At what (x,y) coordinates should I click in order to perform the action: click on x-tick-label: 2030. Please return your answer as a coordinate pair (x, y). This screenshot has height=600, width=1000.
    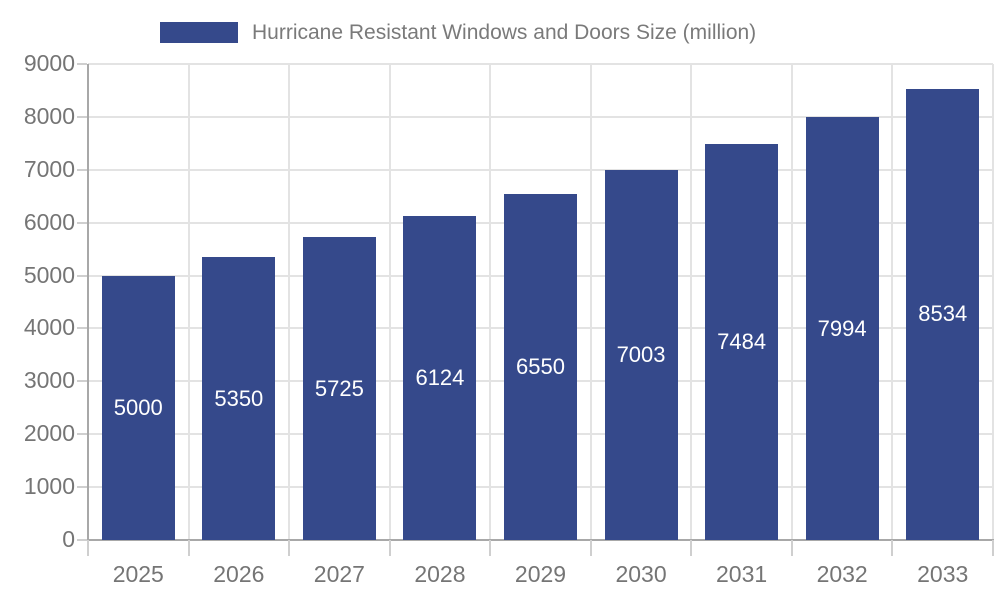
    Looking at the image, I should click on (641, 574).